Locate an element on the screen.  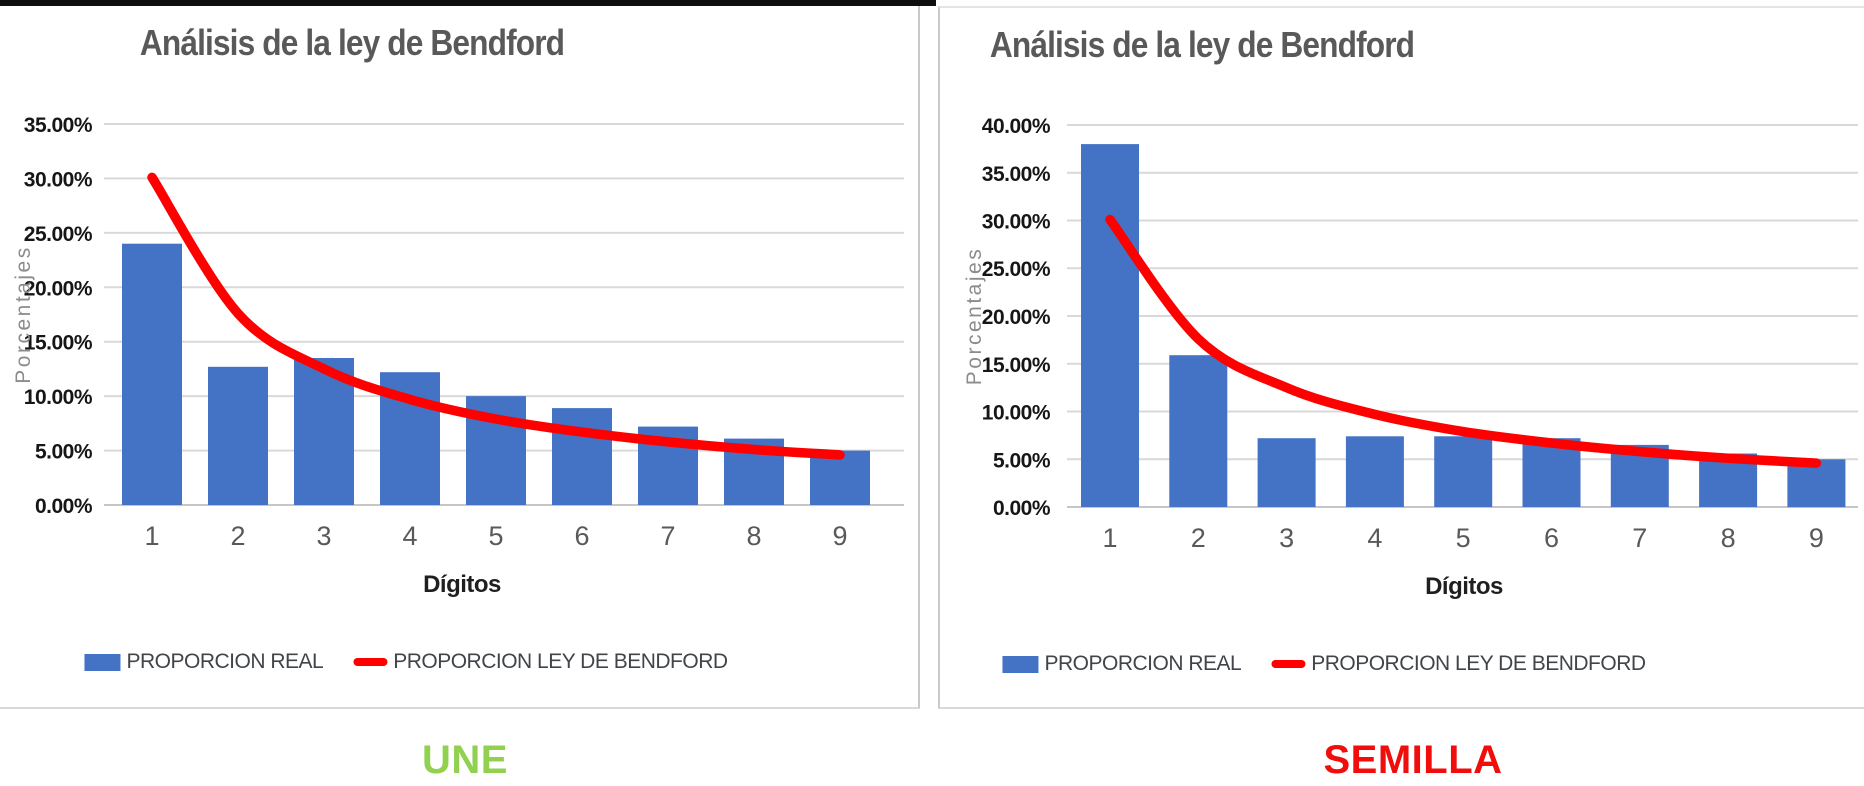
top-strip is located at coordinates (468, 3).